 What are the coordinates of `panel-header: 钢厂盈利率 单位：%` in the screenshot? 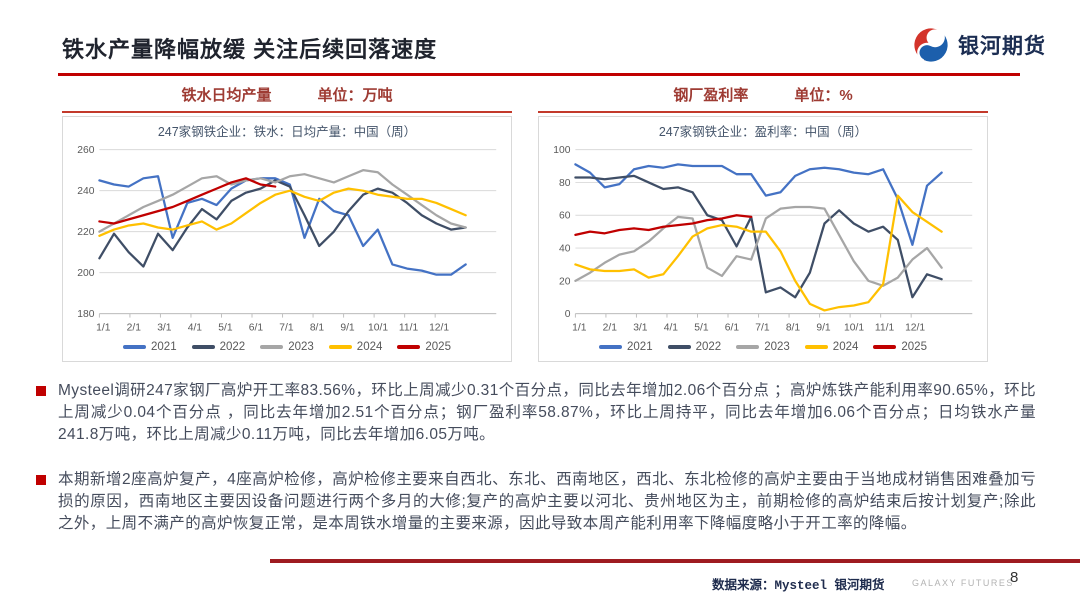 It's located at (763, 96).